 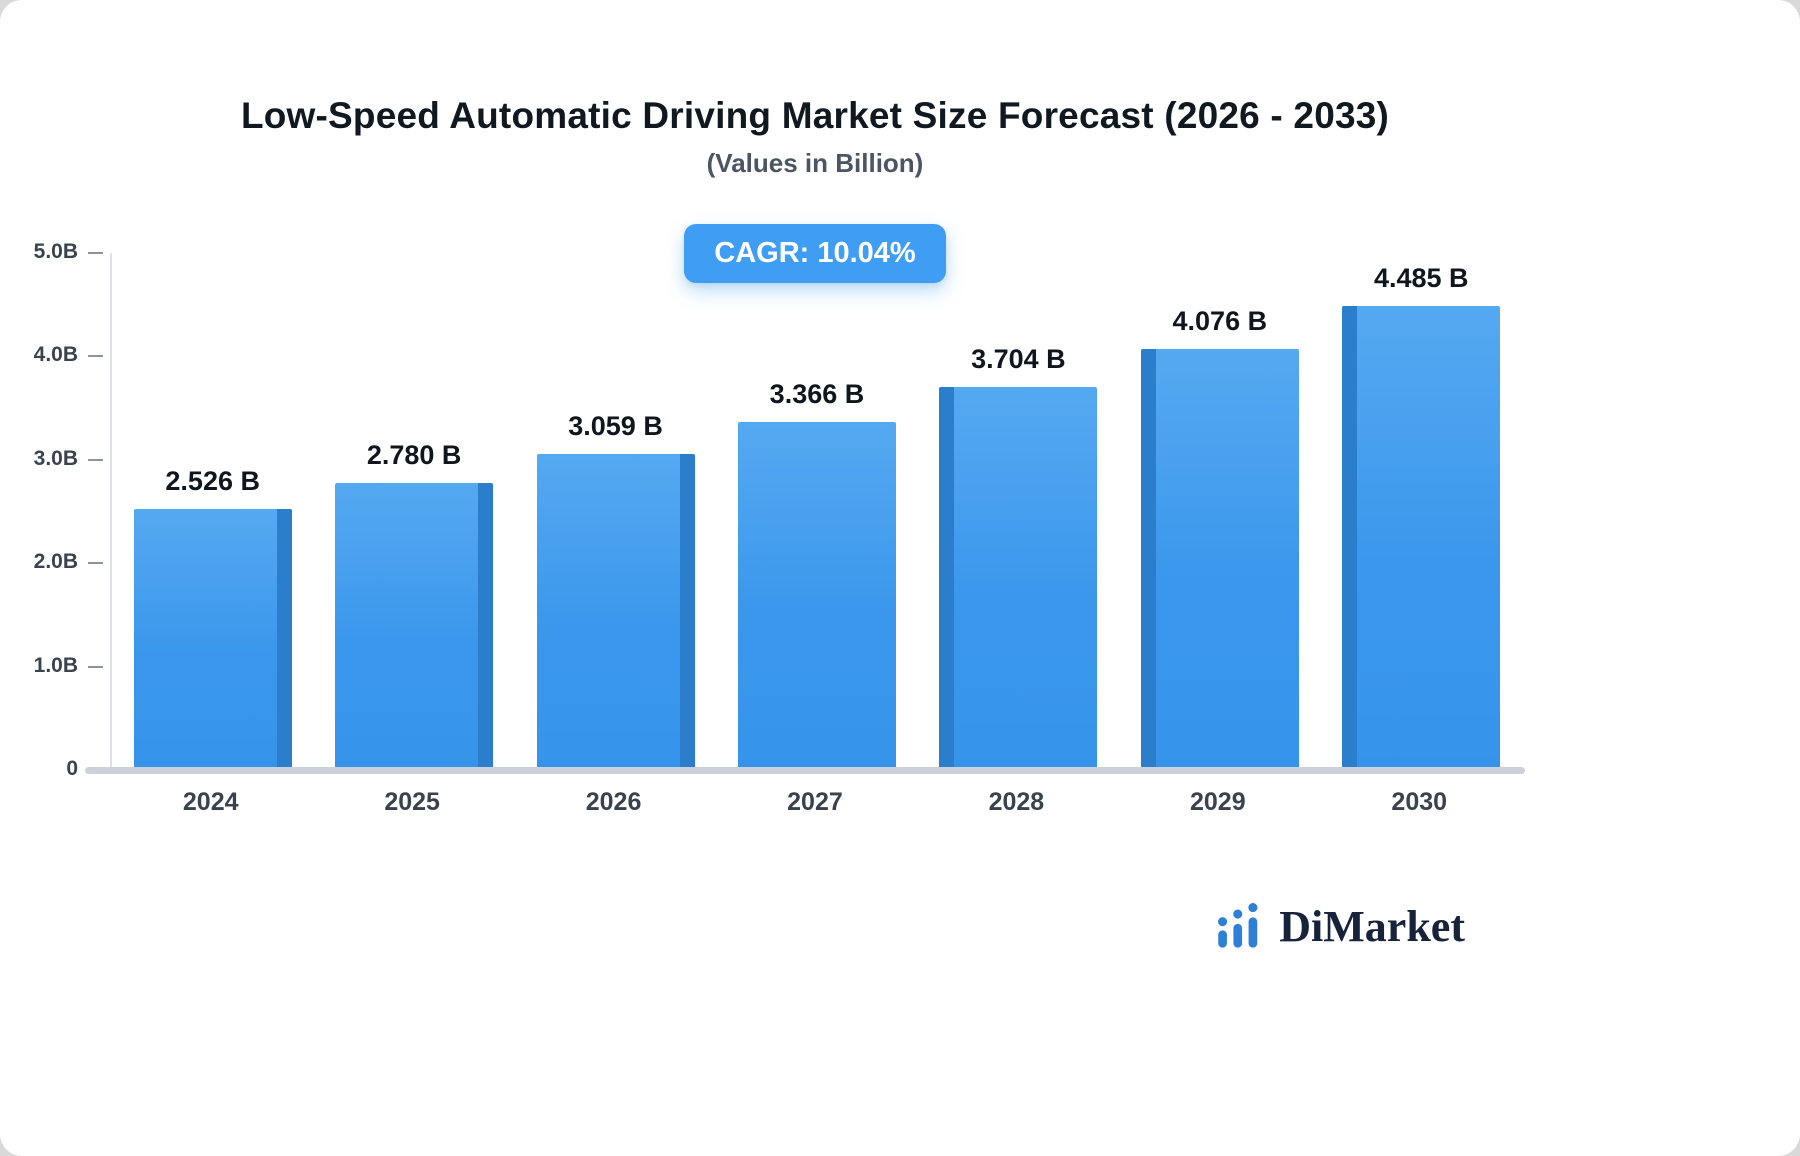 I want to click on bar-slot: 4.485 B, so click(x=1421, y=511).